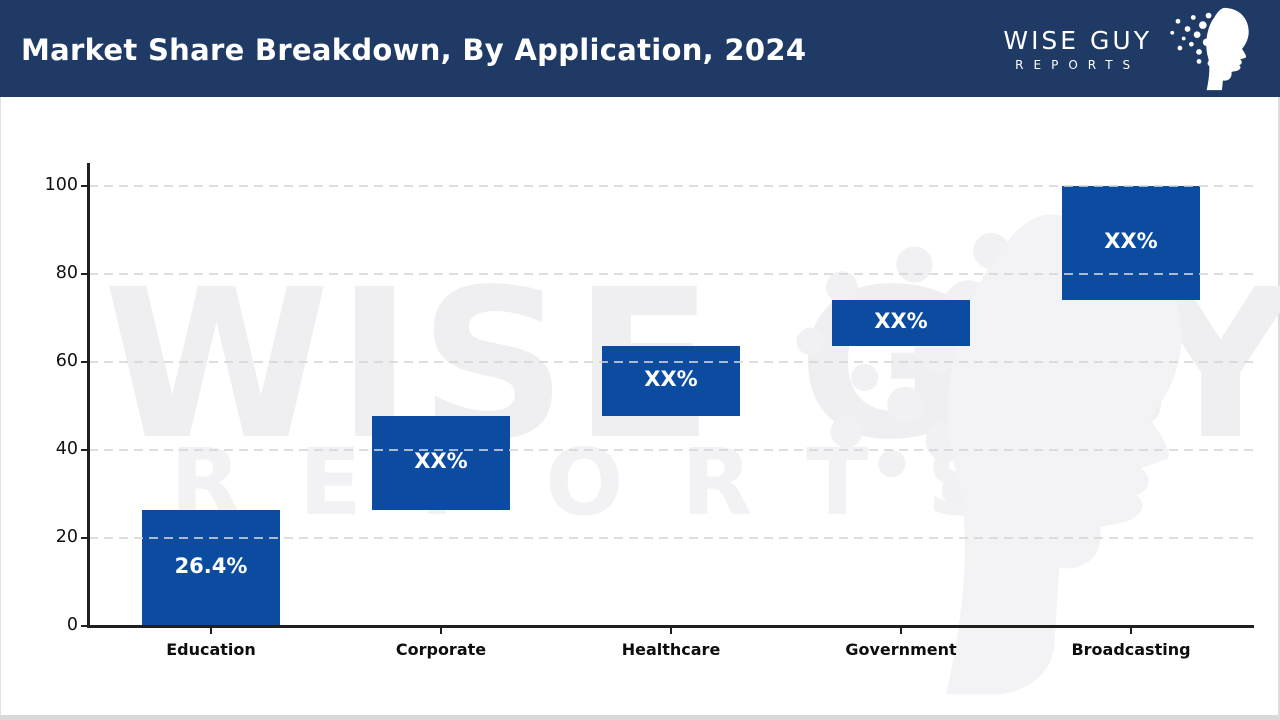 The image size is (1280, 720). What do you see at coordinates (66, 361) in the screenshot?
I see `y-tick-label-60: 60` at bounding box center [66, 361].